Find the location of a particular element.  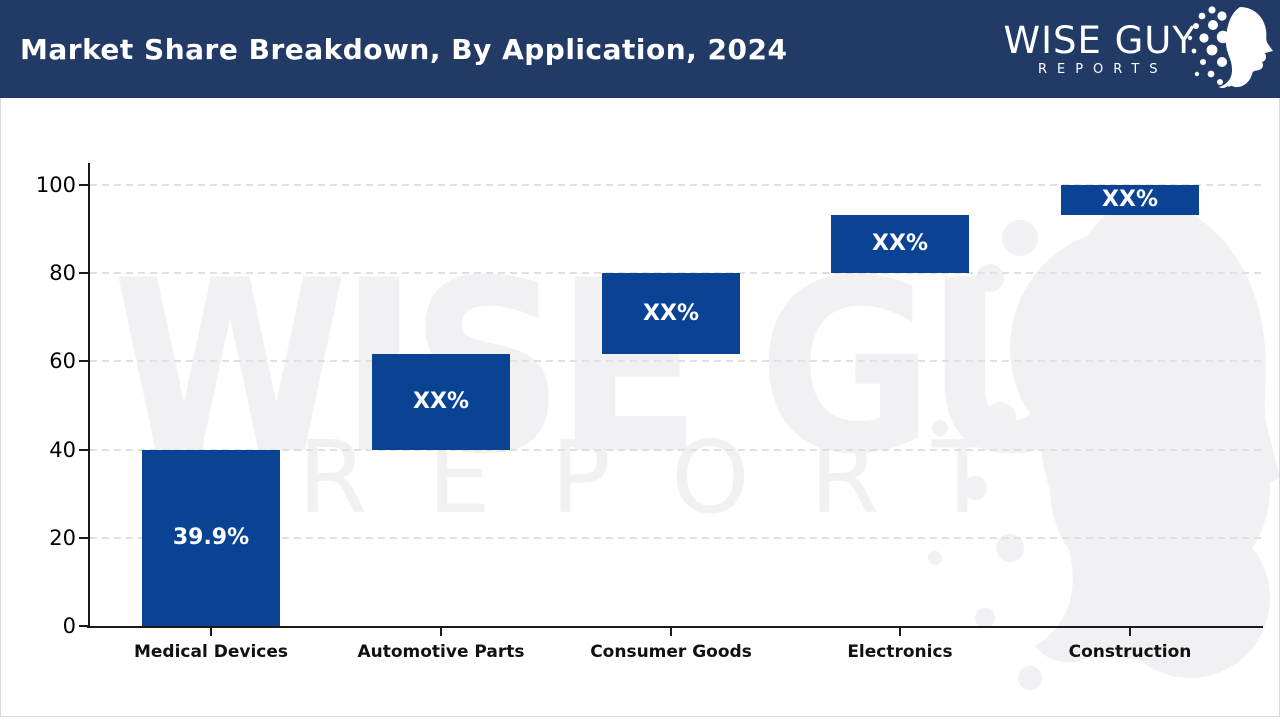

y-tick-label: 20 is located at coordinates (62, 537).